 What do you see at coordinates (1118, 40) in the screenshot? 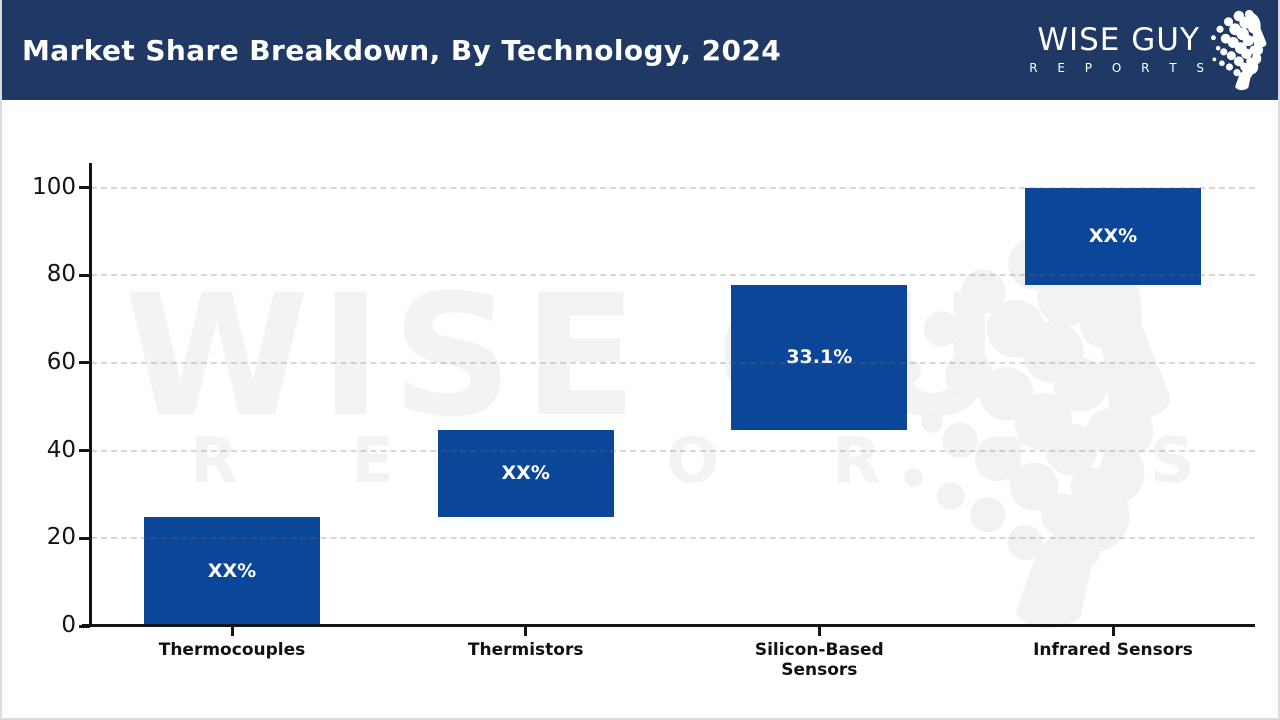
I see `brand-wordmark: WISE GUY` at bounding box center [1118, 40].